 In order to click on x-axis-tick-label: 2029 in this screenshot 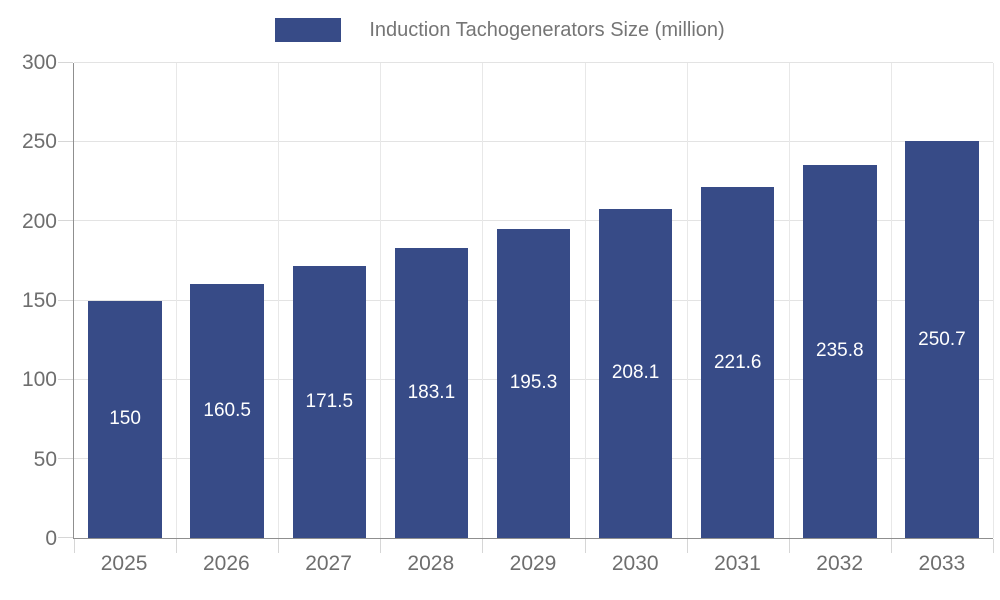, I will do `click(533, 563)`.